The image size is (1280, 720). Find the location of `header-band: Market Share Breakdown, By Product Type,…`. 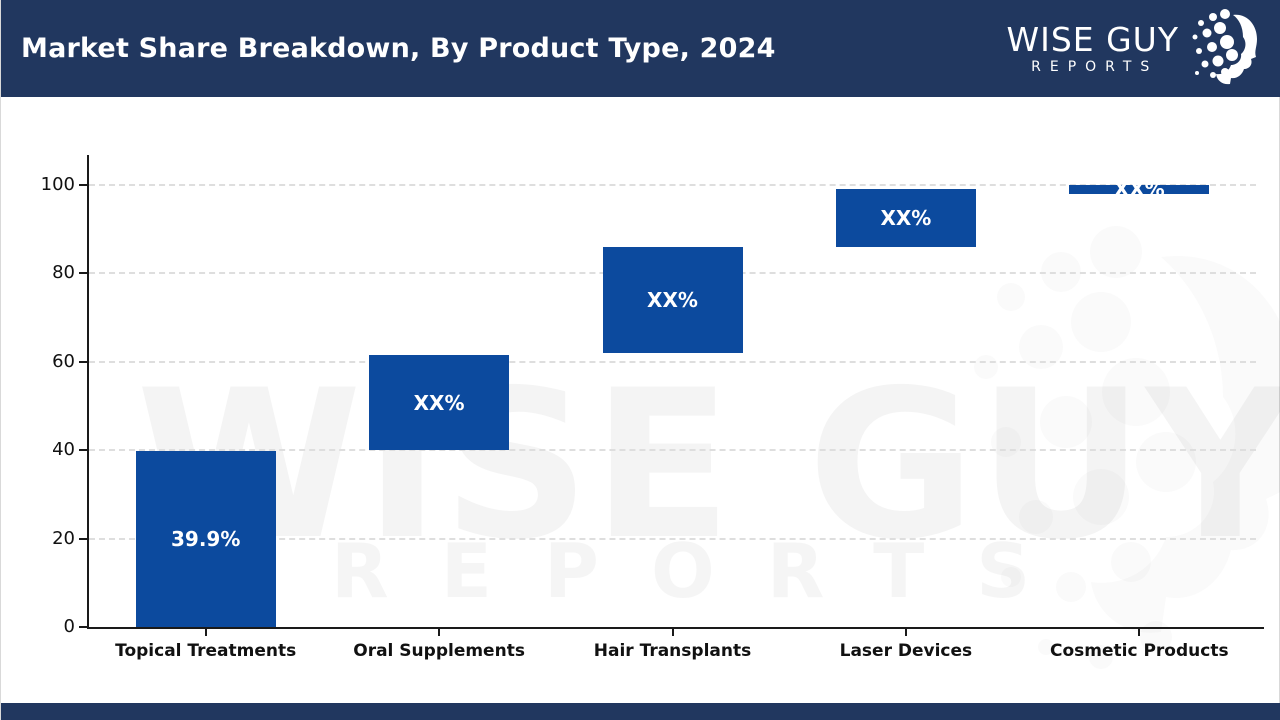

header-band: Market Share Breakdown, By Product Type,… is located at coordinates (640, 48).